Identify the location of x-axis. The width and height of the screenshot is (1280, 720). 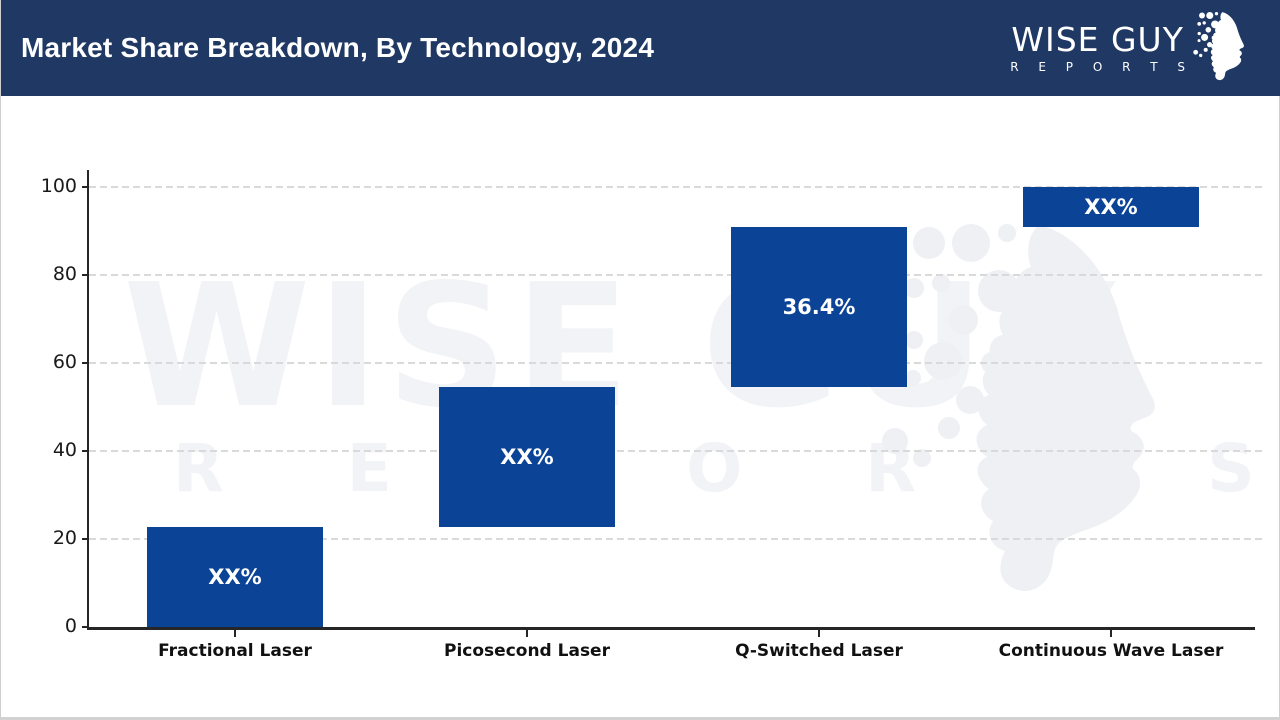
(670, 628).